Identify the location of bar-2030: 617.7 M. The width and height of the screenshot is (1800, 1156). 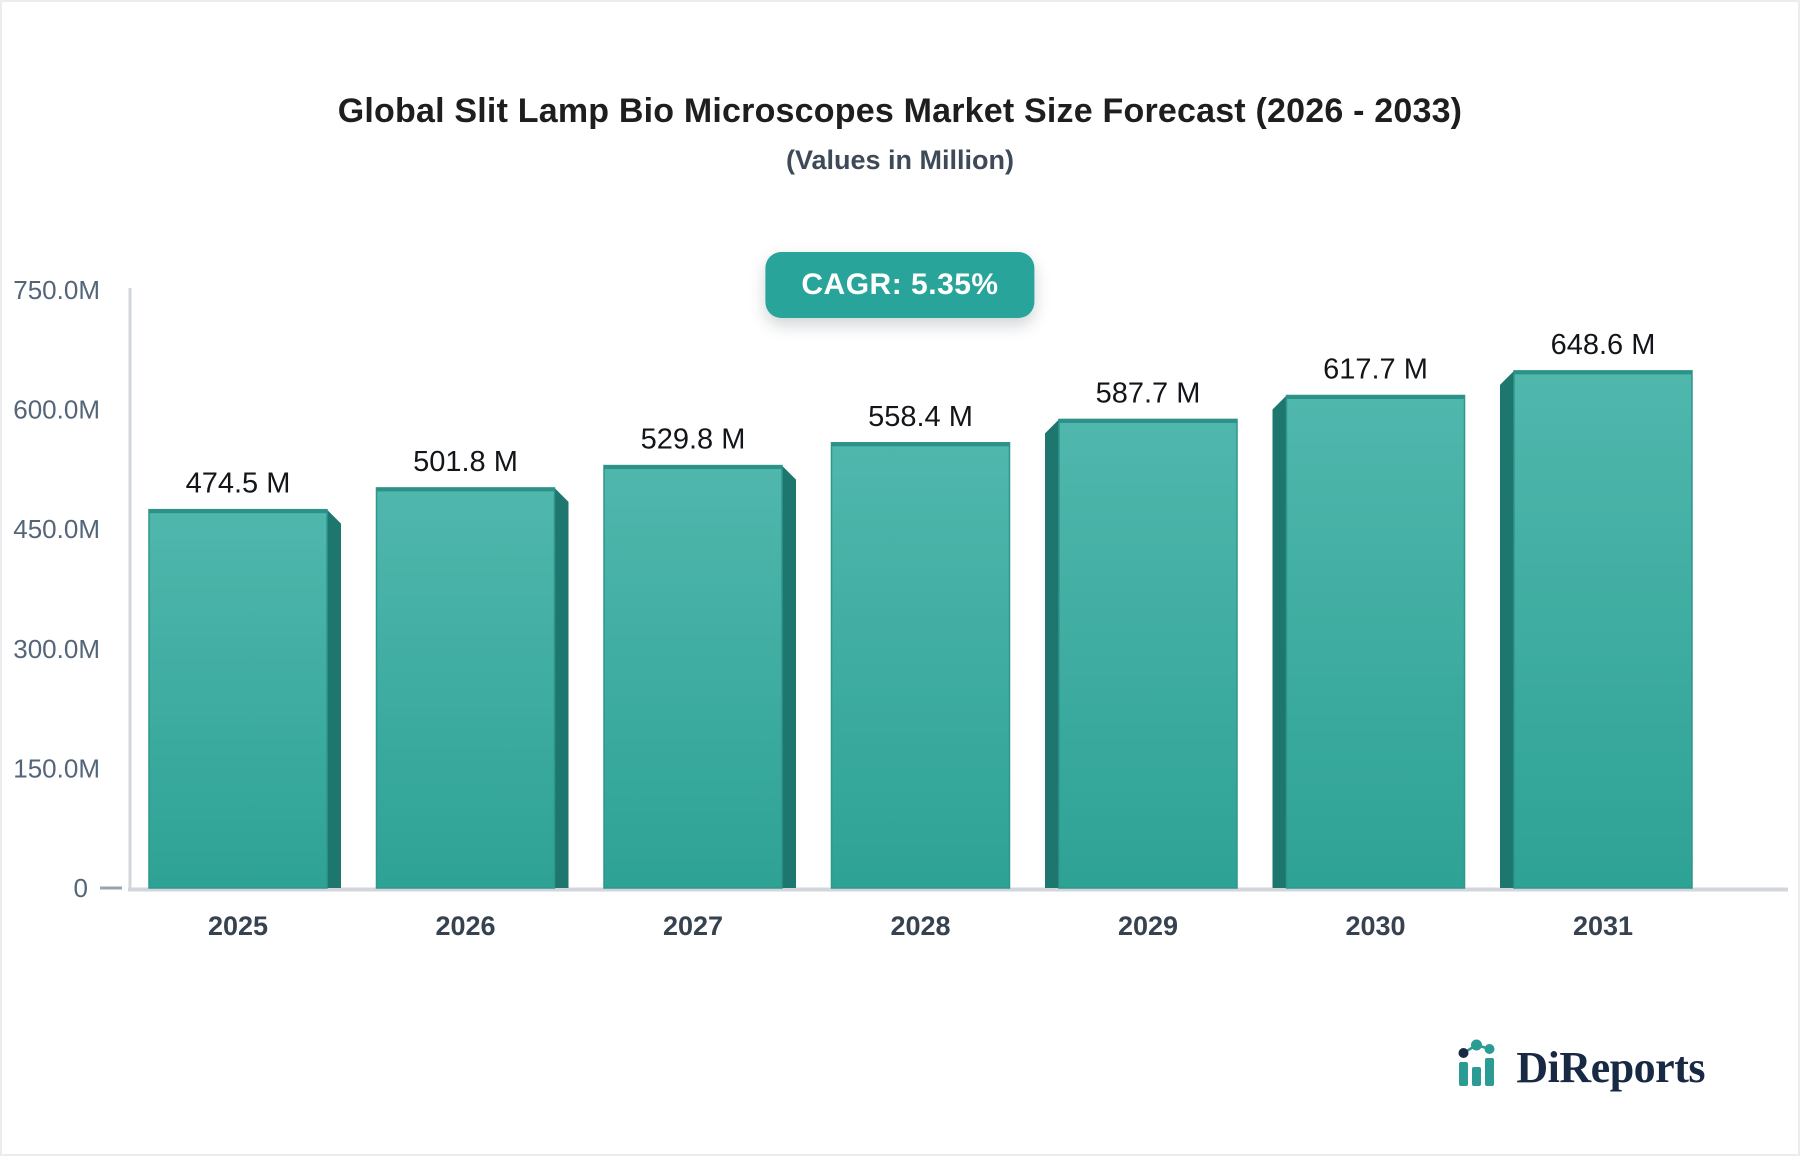
(1369, 621).